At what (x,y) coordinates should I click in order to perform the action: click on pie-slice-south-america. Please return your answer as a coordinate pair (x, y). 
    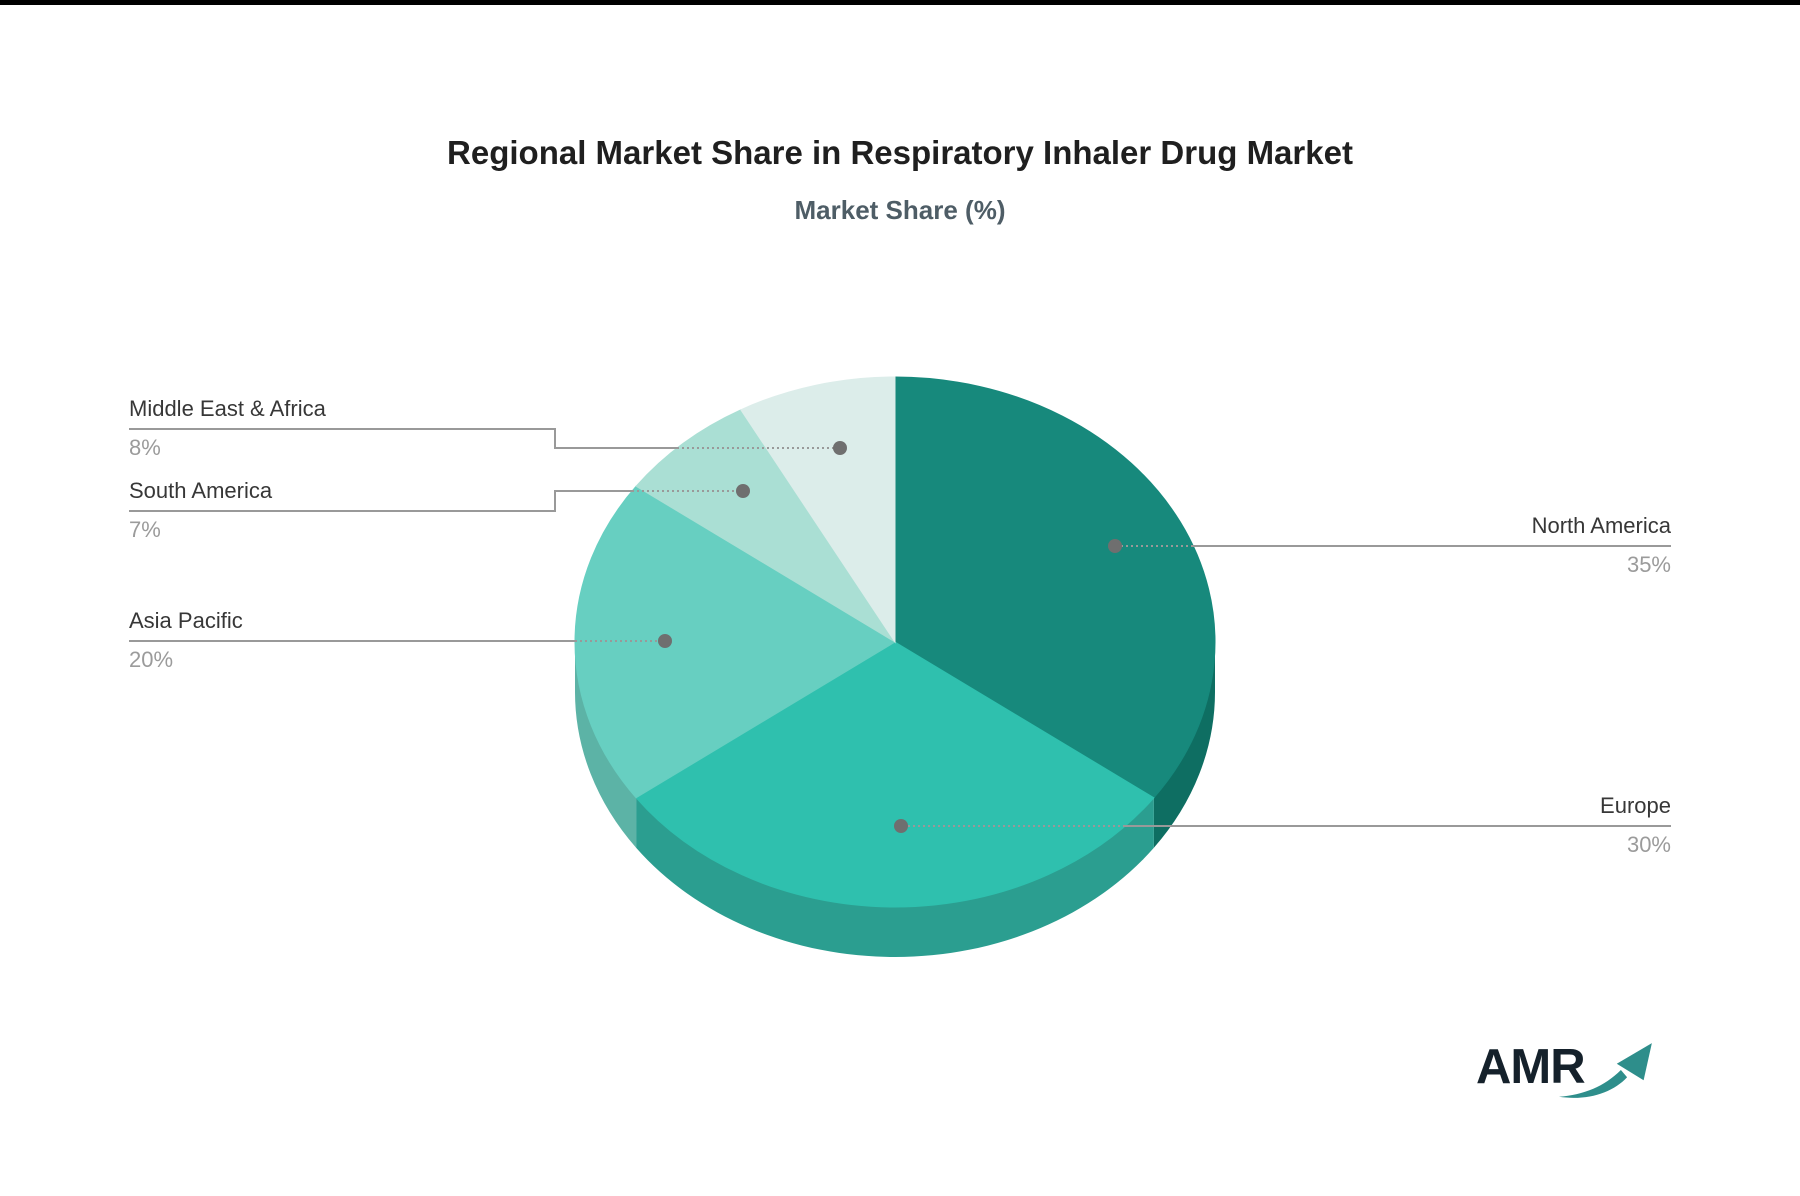
    Looking at the image, I should click on (765, 526).